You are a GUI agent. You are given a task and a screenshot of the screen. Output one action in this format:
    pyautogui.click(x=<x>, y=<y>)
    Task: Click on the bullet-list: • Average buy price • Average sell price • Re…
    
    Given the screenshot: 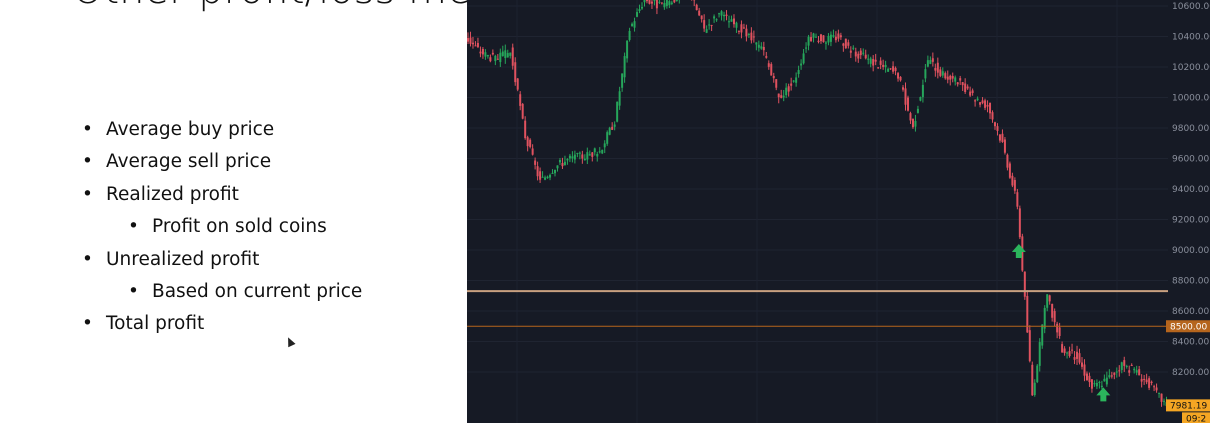 What is the action you would take?
    pyautogui.click(x=222, y=229)
    